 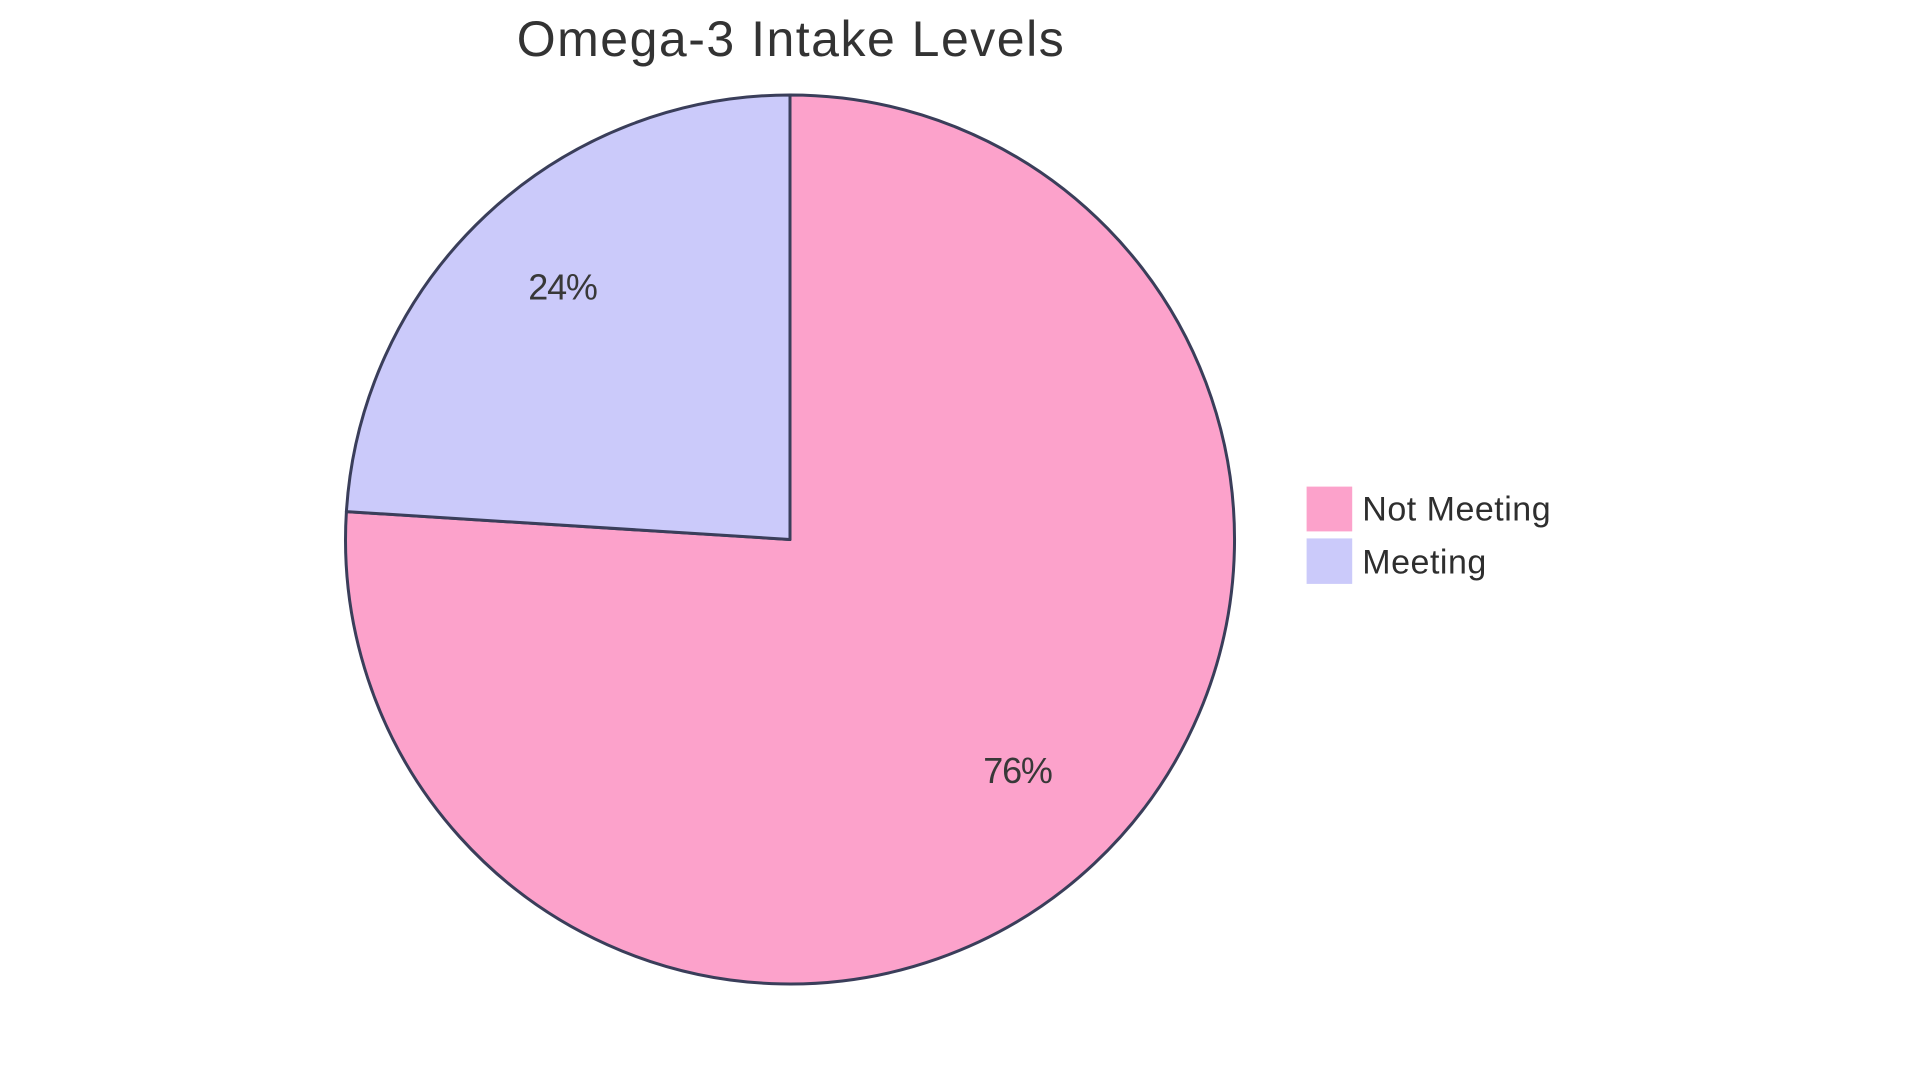 What do you see at coordinates (1424, 563) in the screenshot?
I see `svg-text: Meeting` at bounding box center [1424, 563].